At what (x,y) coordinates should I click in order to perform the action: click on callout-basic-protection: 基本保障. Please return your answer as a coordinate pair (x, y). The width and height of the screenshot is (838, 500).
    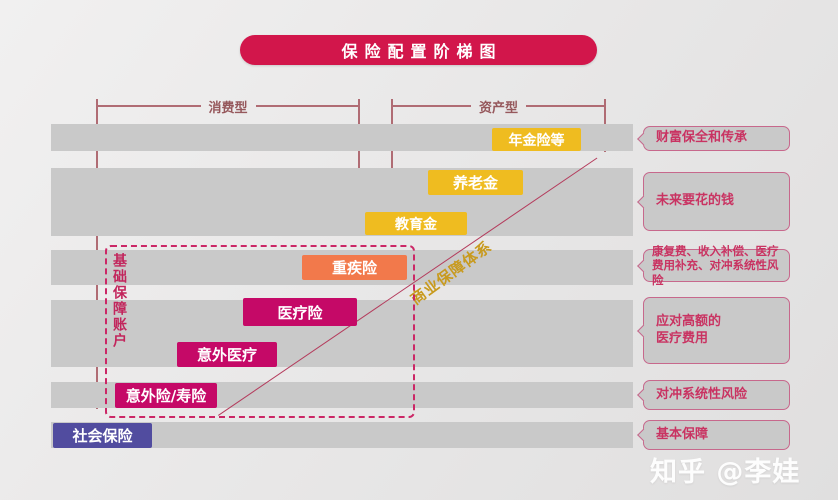
    Looking at the image, I should click on (716, 435).